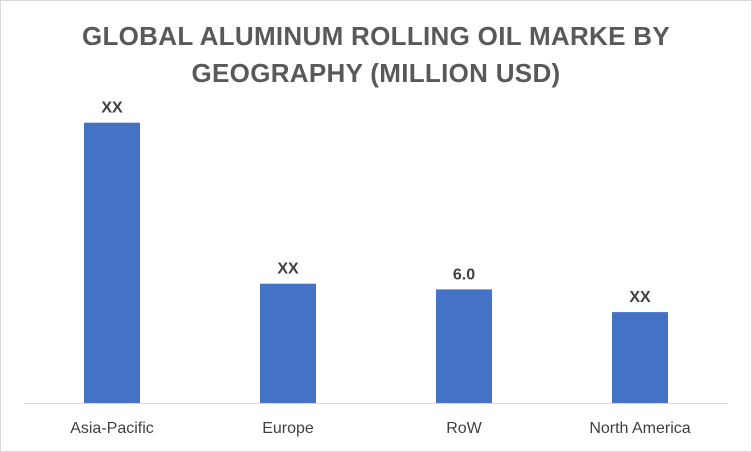 The image size is (752, 452). What do you see at coordinates (640, 357) in the screenshot?
I see `bar-north-america` at bounding box center [640, 357].